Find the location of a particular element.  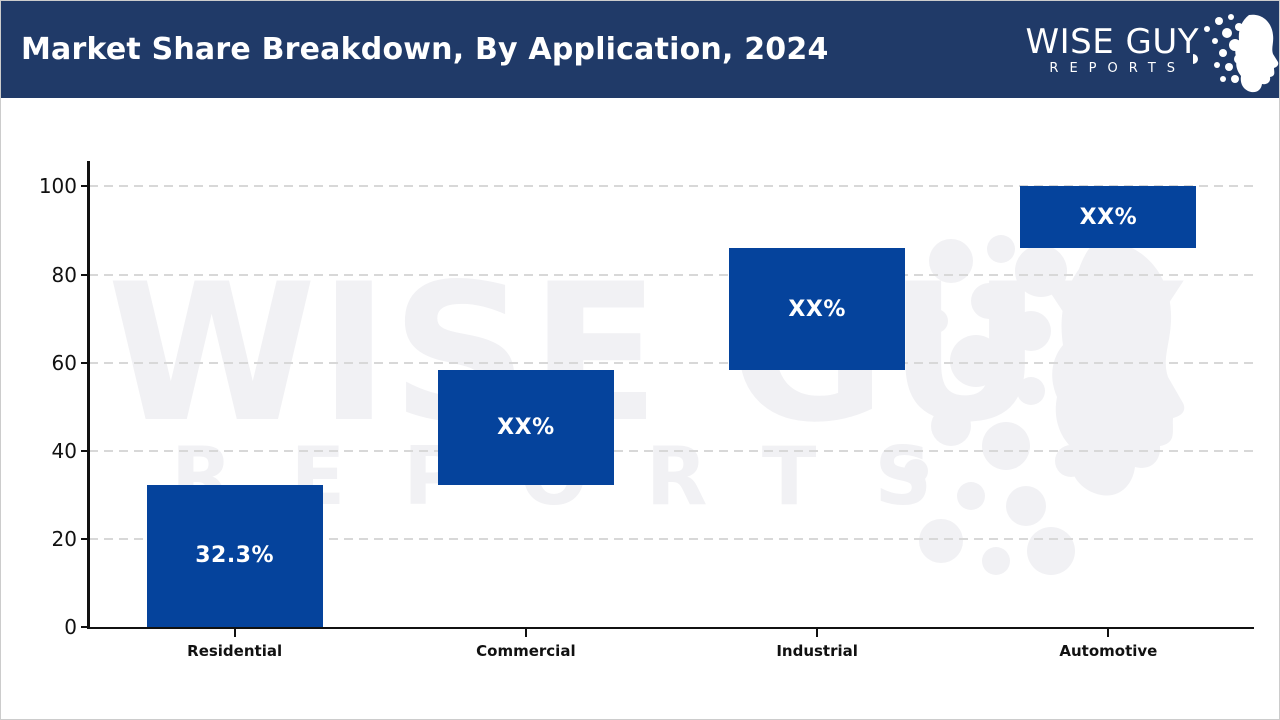

x-category-label: Industrial is located at coordinates (817, 651).